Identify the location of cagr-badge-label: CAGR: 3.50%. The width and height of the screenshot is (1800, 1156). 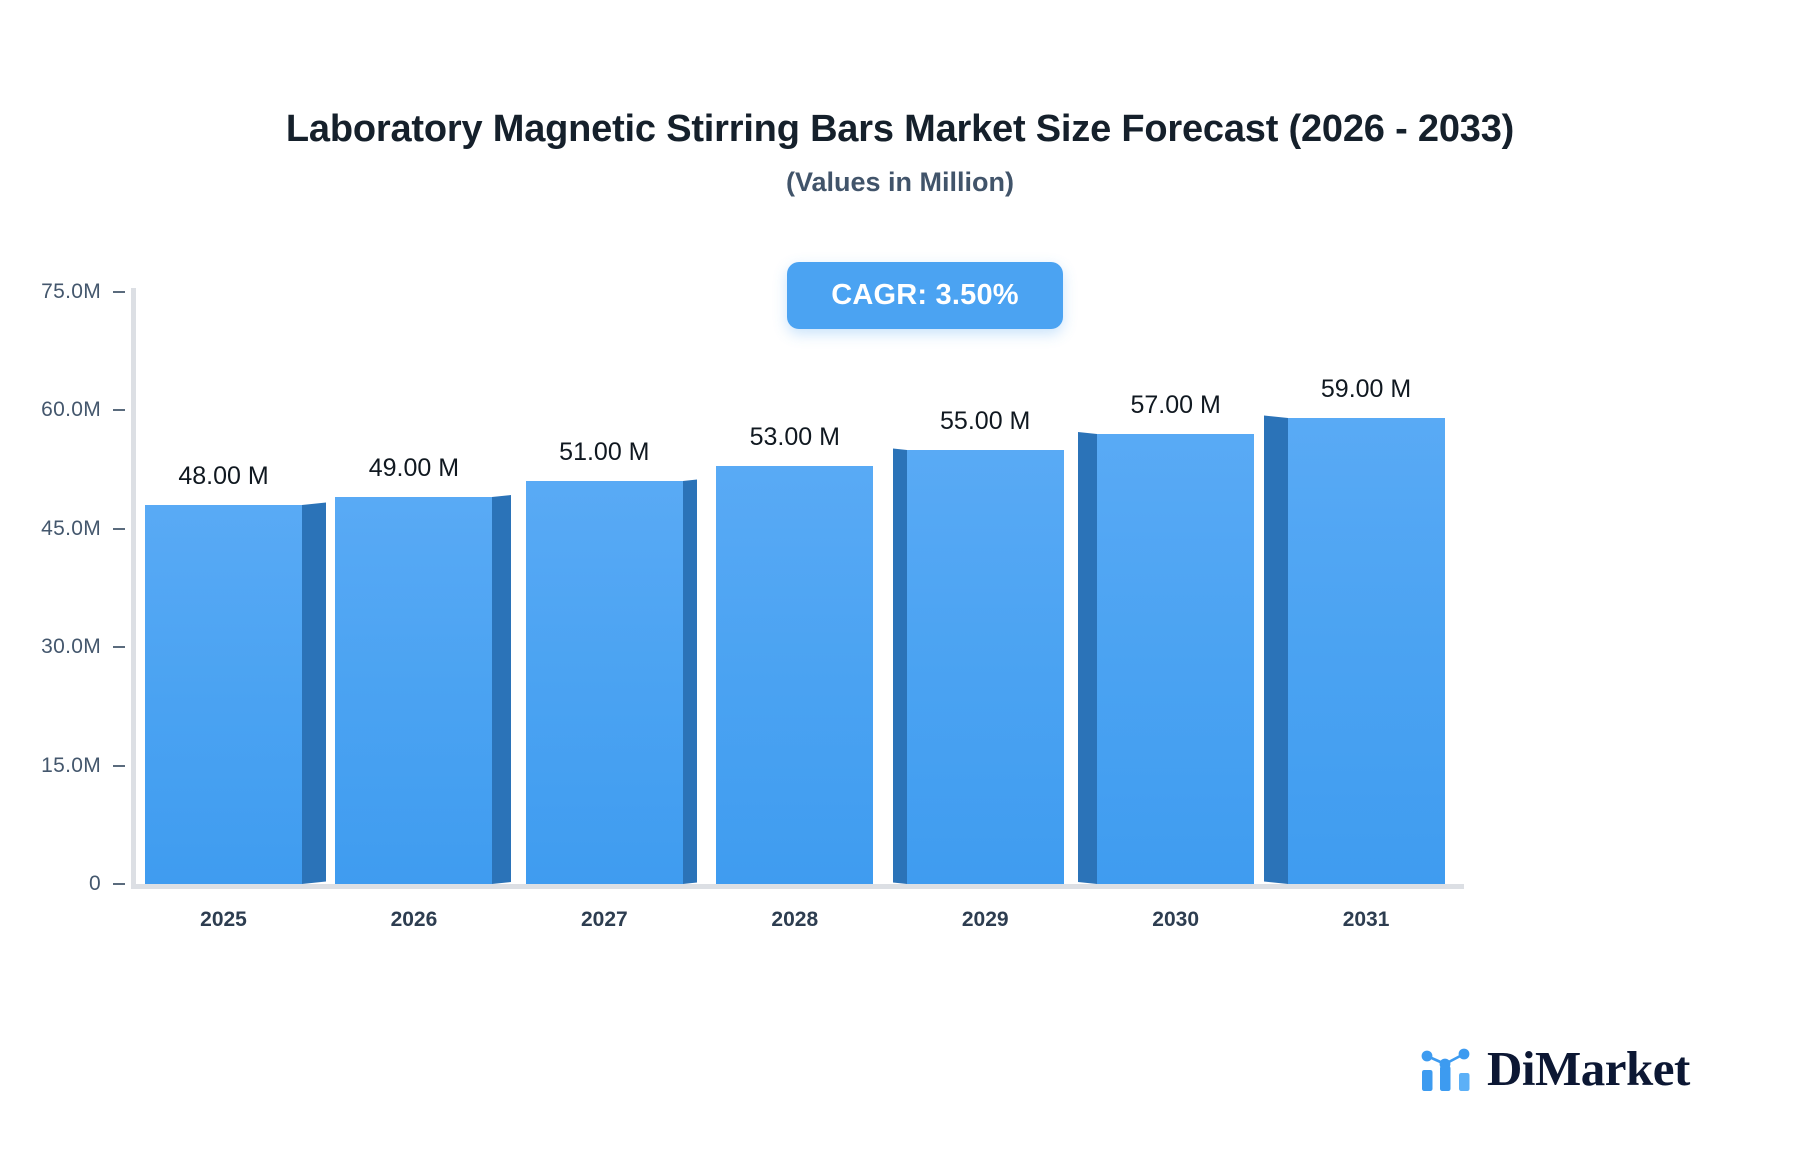
(925, 295).